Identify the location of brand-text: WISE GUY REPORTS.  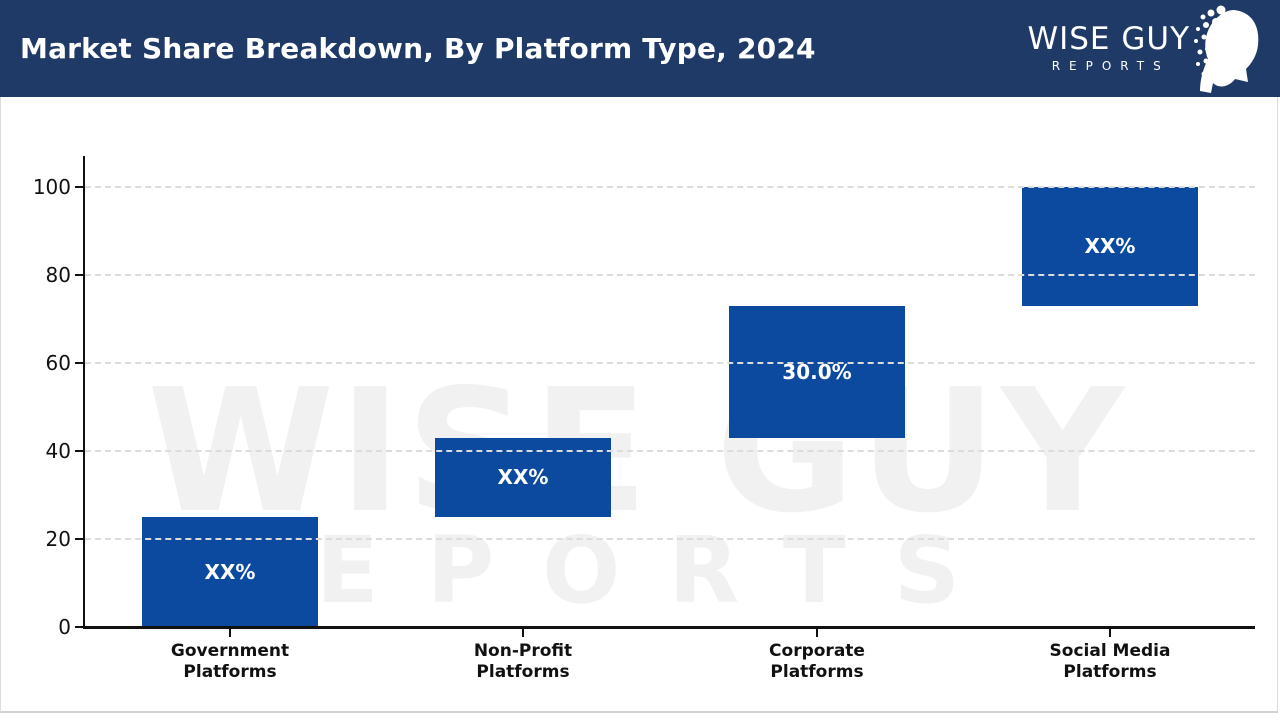
(1108, 47).